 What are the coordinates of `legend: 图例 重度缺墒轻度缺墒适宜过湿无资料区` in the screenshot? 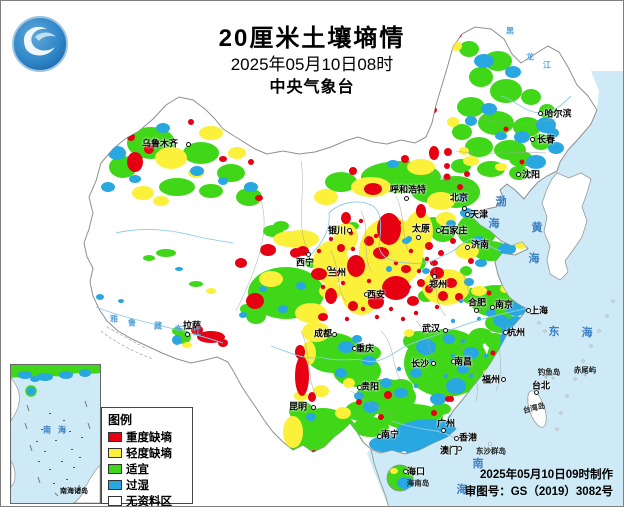 It's located at (147, 457).